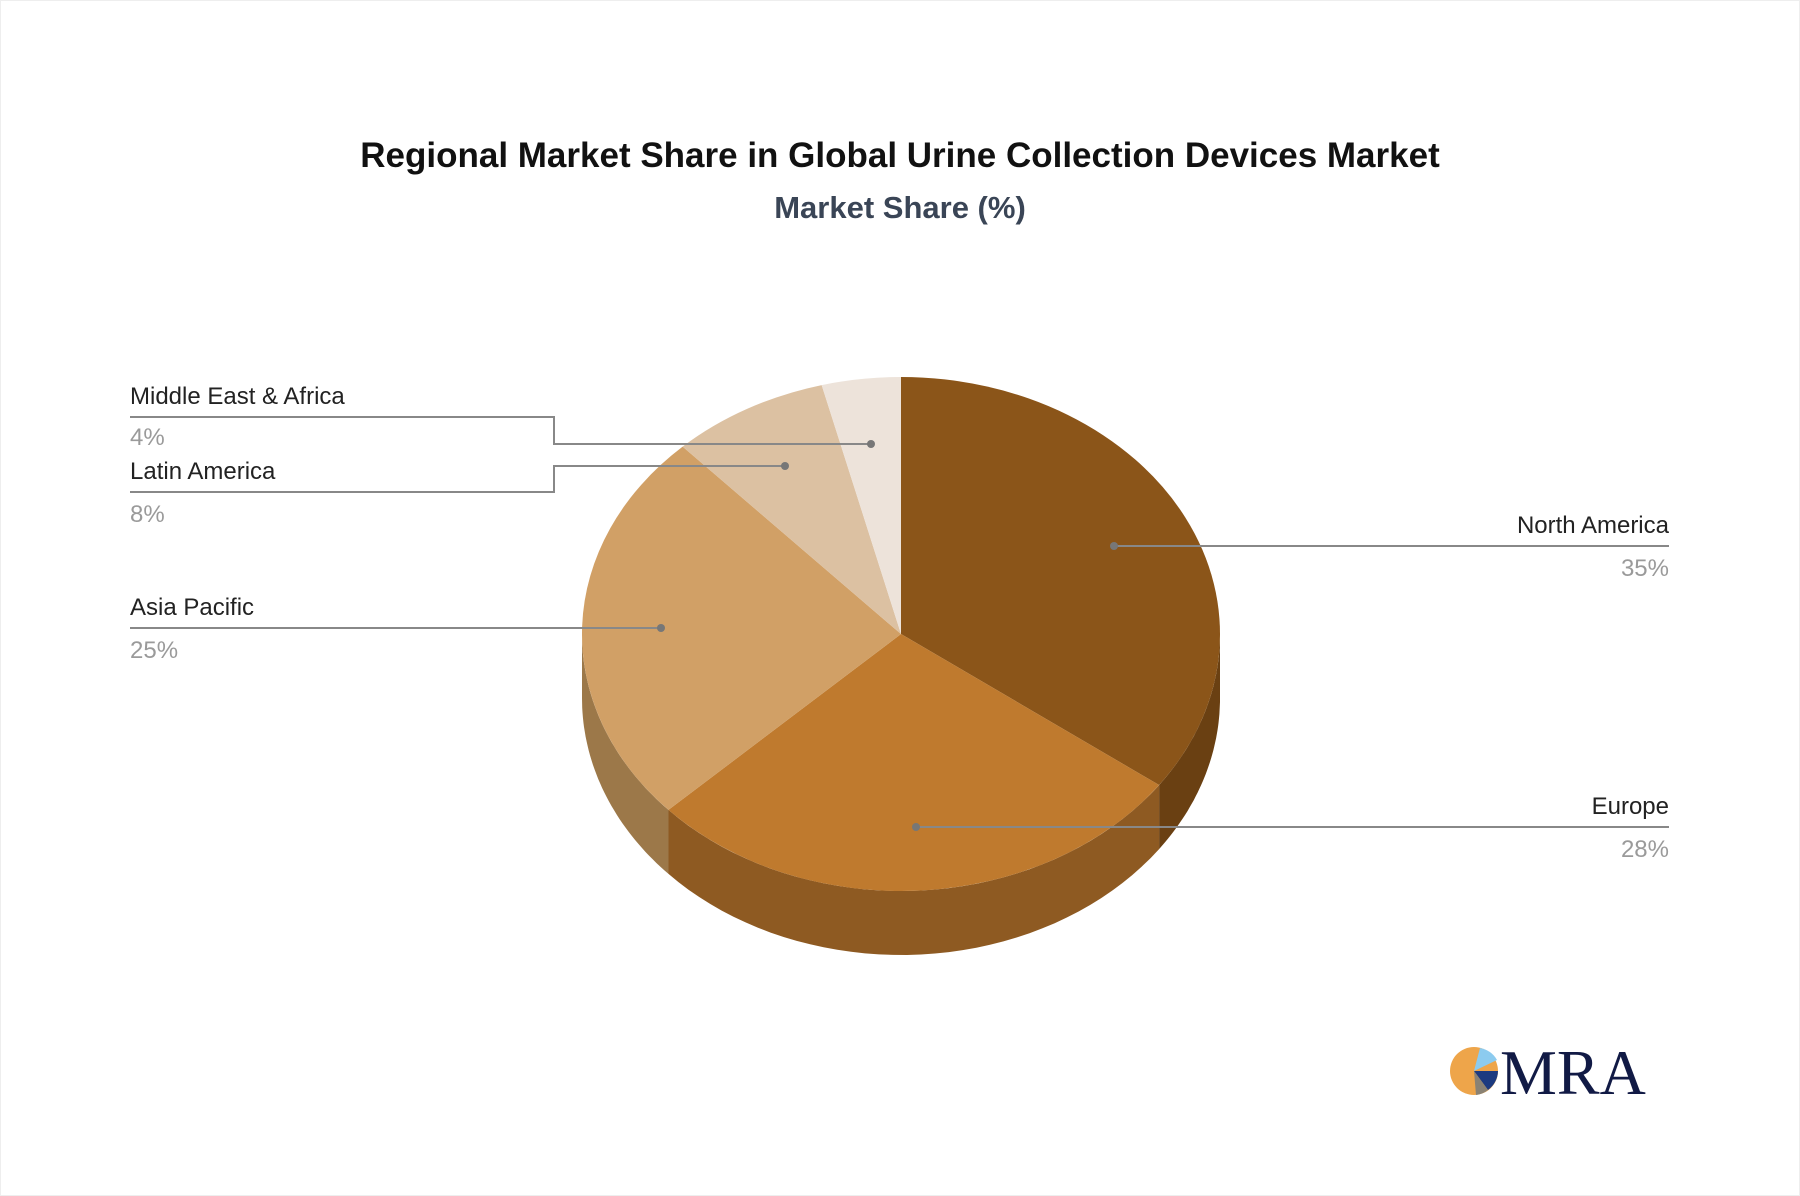 This screenshot has height=1196, width=1800. I want to click on pie-slice-asia-pacific, so click(741, 628).